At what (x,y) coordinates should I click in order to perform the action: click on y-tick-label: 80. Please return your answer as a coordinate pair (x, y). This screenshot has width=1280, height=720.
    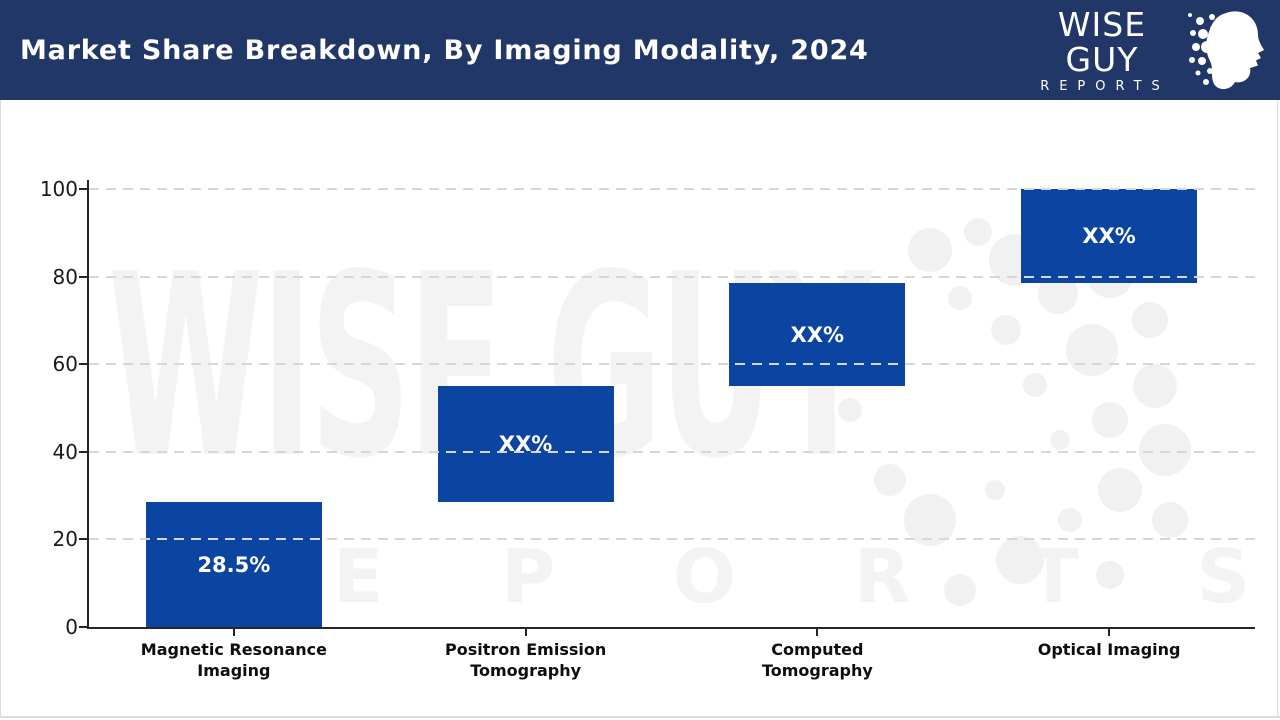
    Looking at the image, I should click on (65, 276).